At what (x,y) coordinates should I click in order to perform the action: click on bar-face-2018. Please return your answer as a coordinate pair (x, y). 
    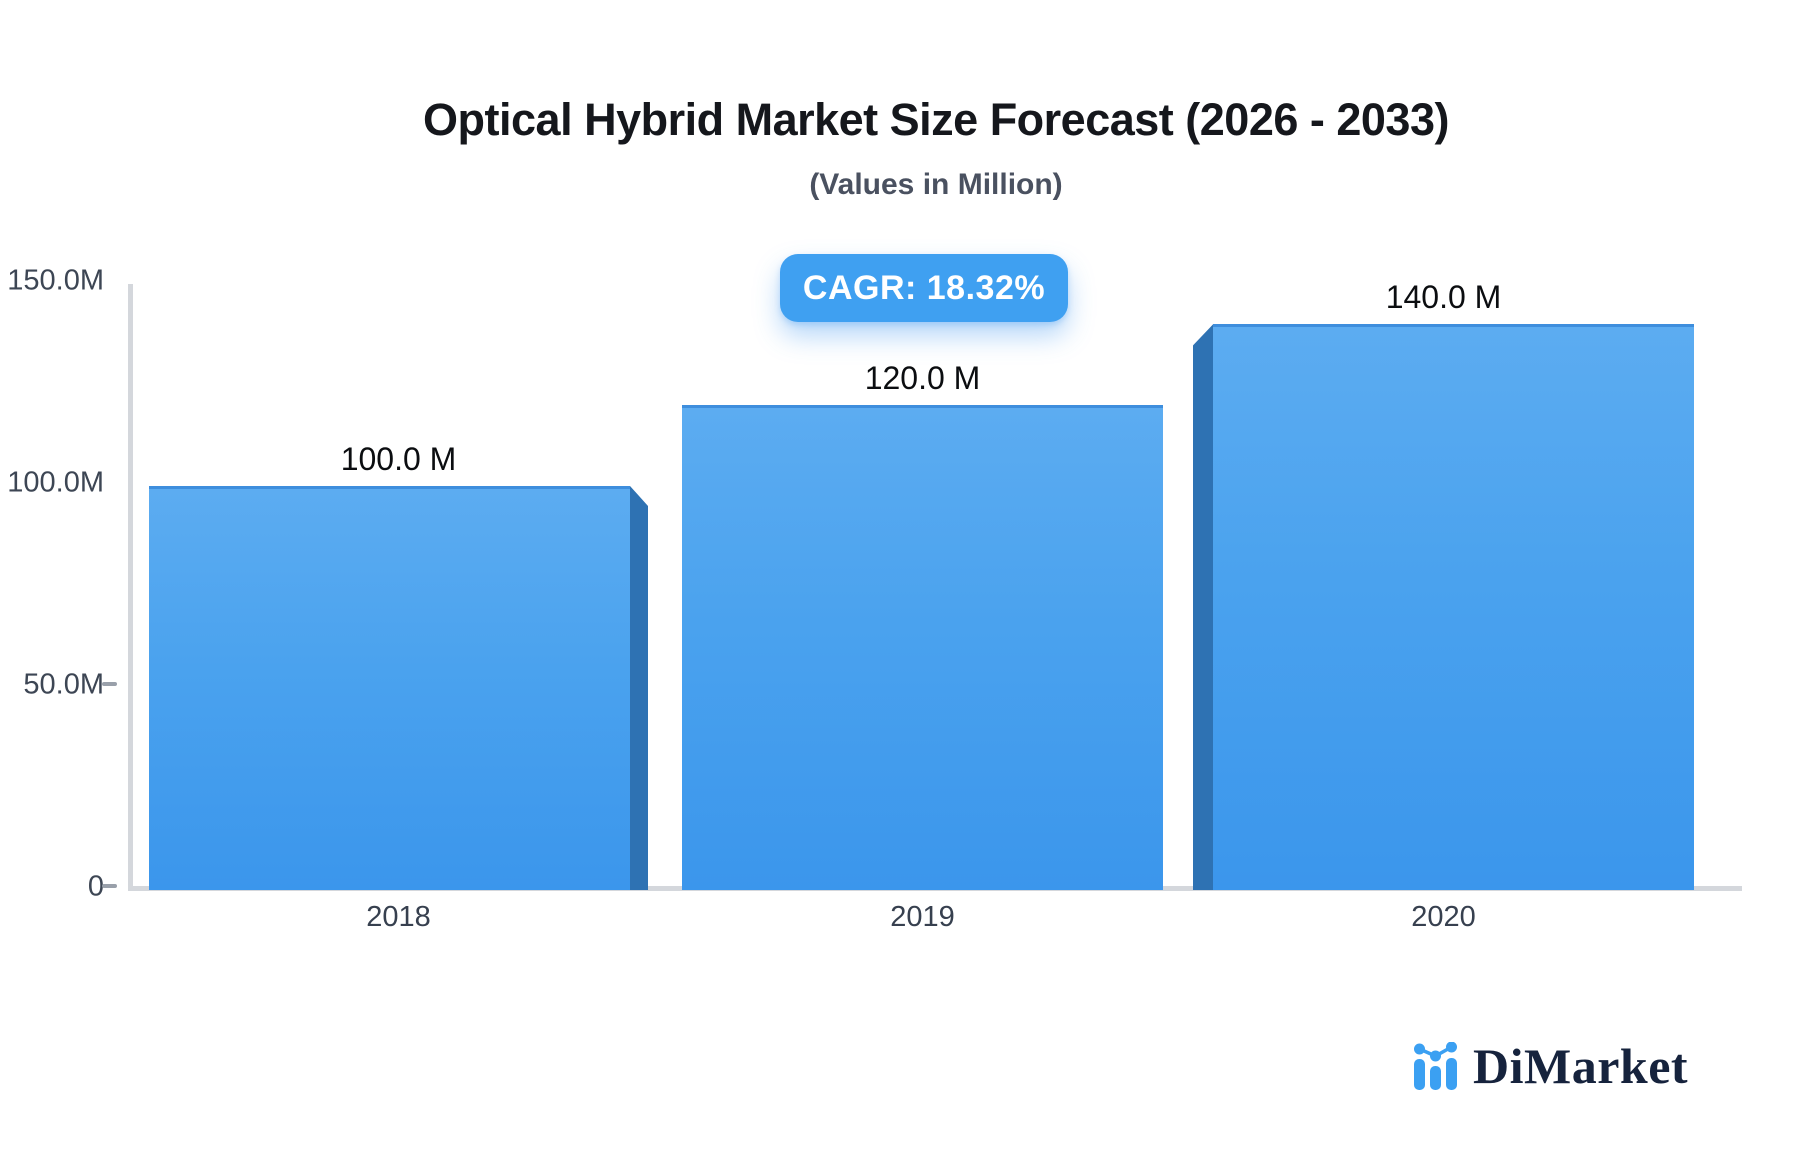
    Looking at the image, I should click on (389, 688).